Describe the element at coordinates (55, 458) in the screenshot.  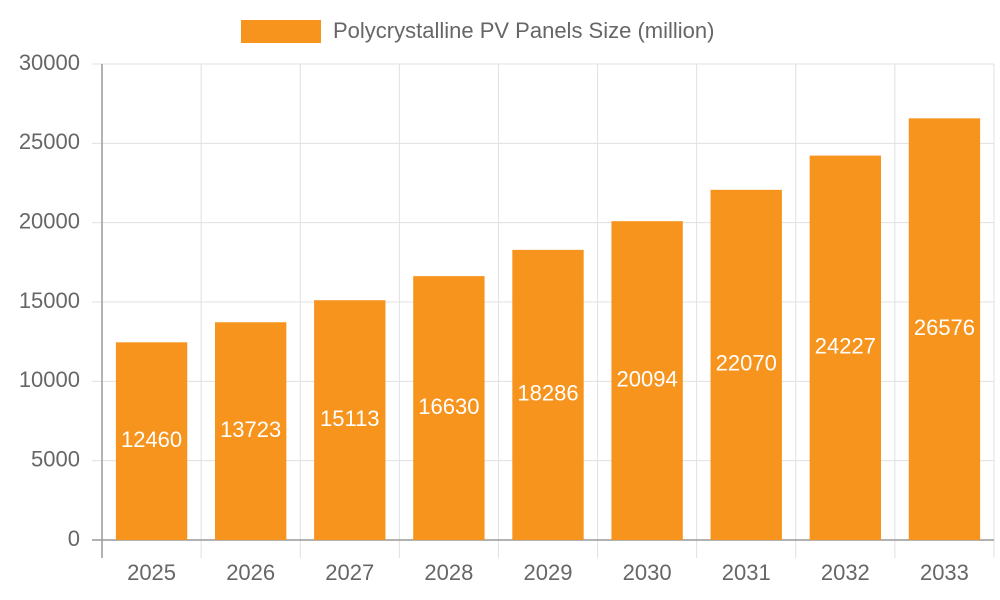
I see `y-tick-label: 5000` at that location.